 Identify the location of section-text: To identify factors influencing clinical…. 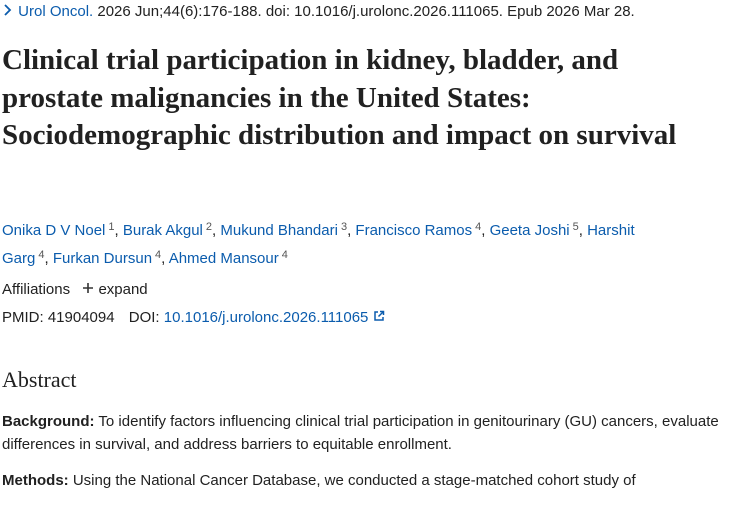
(360, 433).